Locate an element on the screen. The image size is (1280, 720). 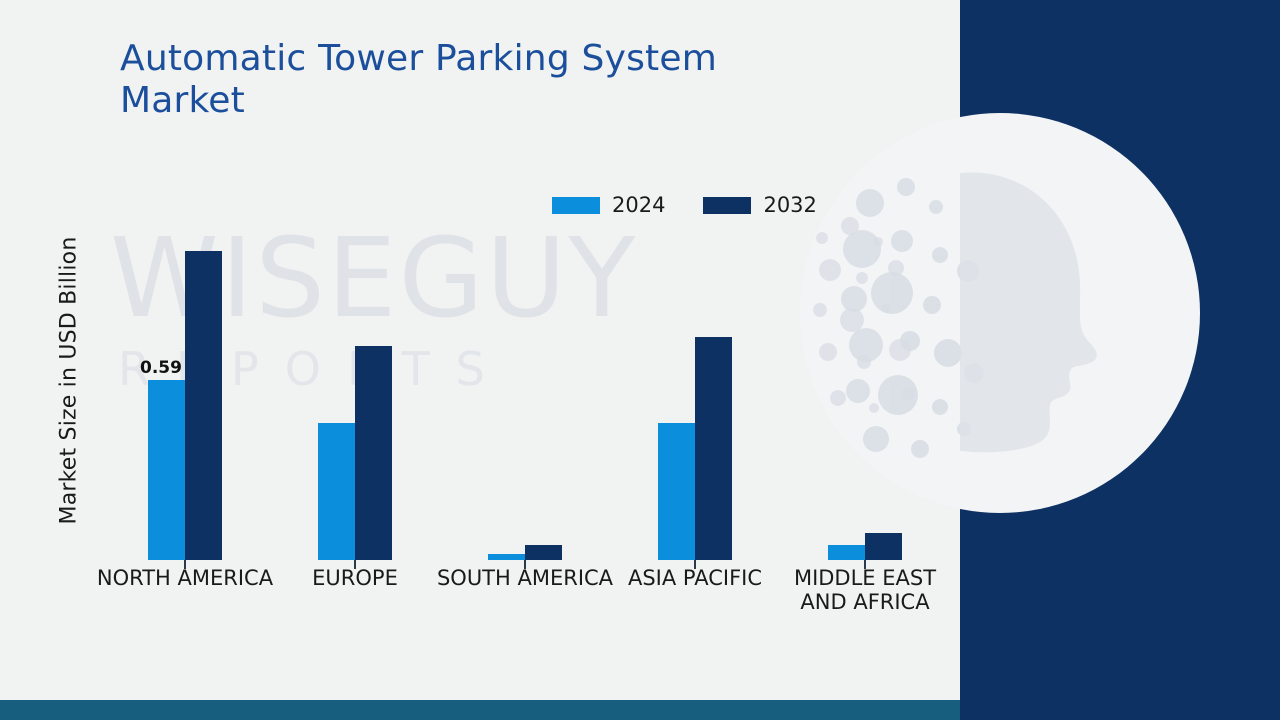
legend-label-2032: 2032 is located at coordinates (790, 205).